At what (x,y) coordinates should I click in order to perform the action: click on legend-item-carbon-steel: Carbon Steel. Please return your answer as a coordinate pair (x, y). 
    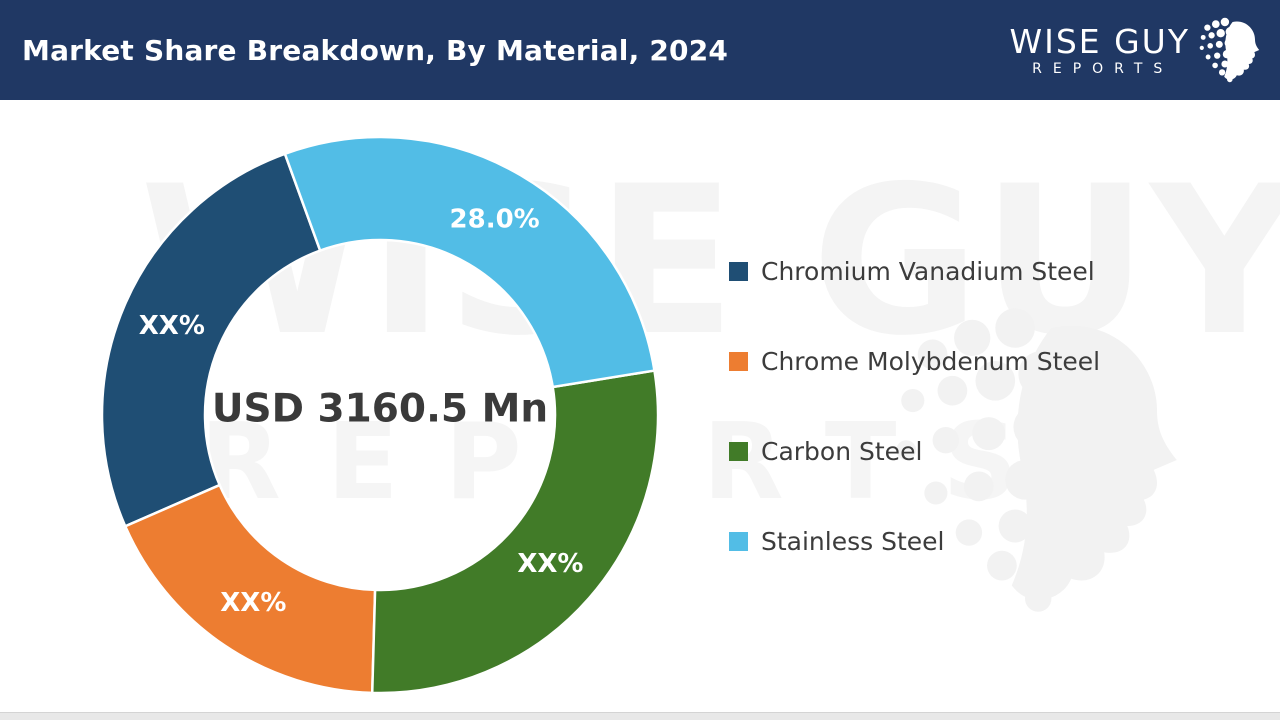
    Looking at the image, I should click on (914, 451).